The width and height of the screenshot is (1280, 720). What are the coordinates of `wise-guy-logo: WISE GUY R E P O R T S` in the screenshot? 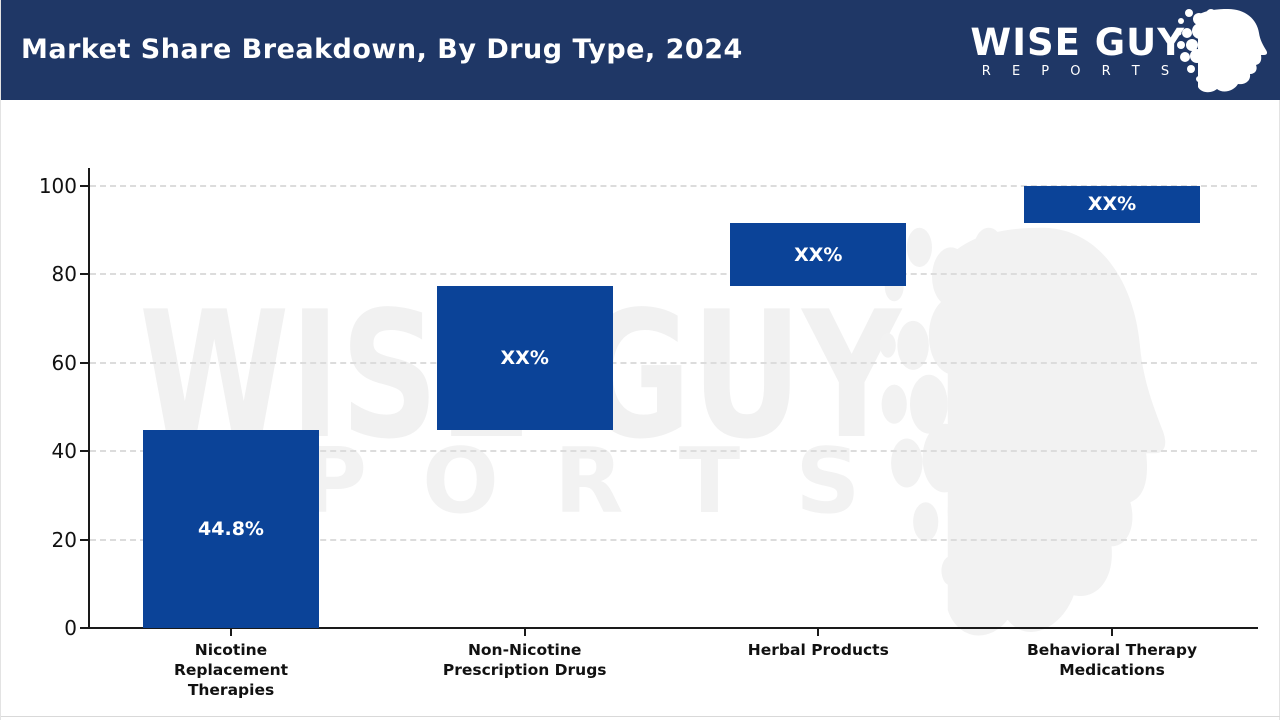 It's located at (1122, 51).